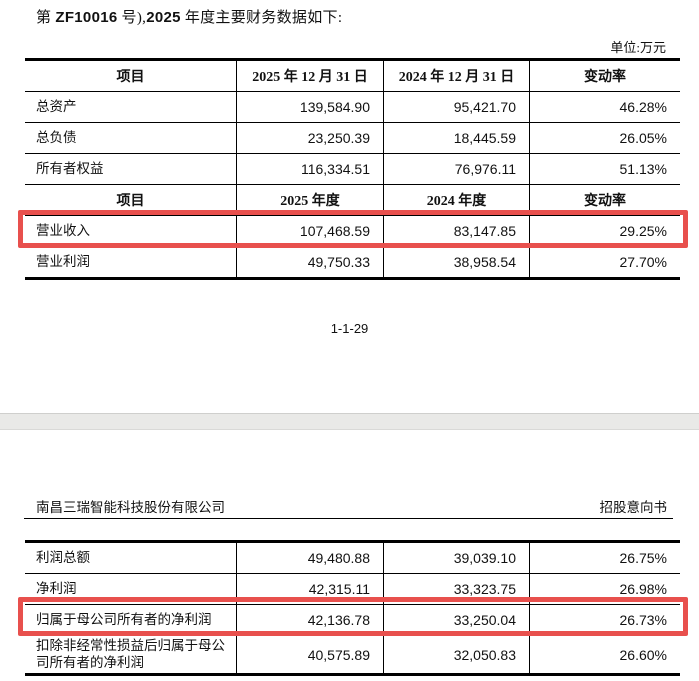 The height and width of the screenshot is (681, 699). What do you see at coordinates (163, 17) in the screenshot?
I see `title-year: 2025` at bounding box center [163, 17].